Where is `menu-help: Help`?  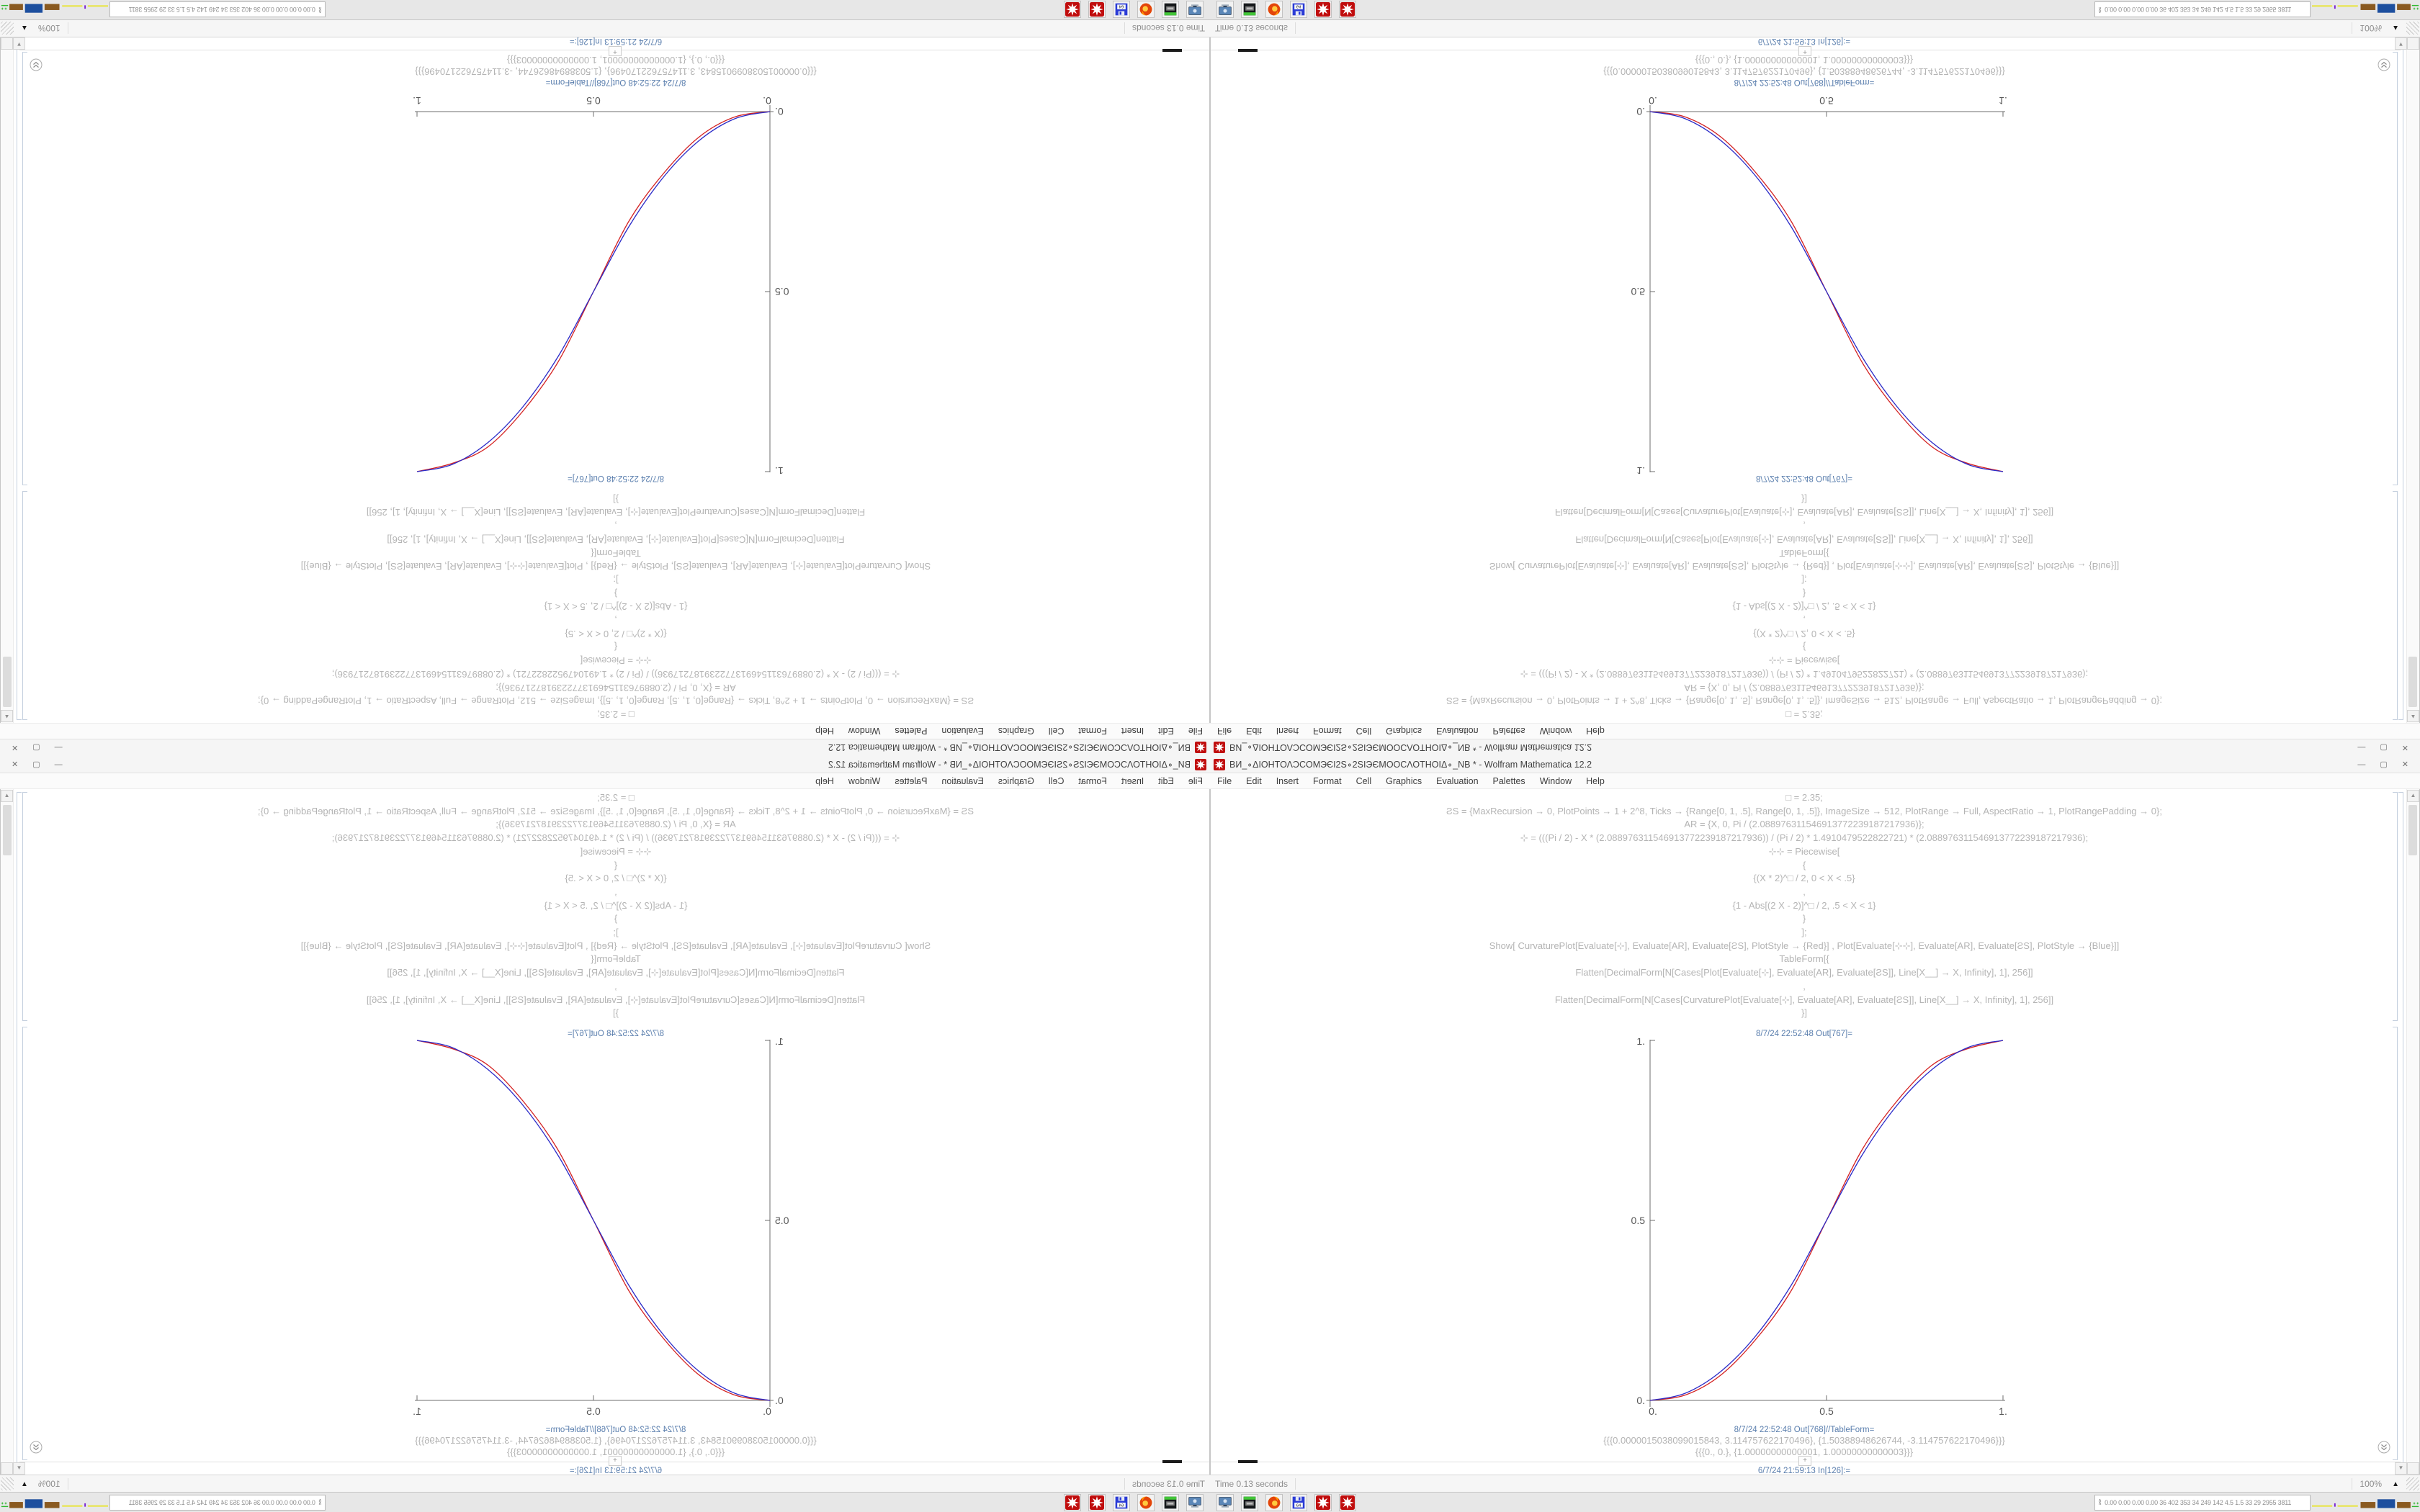
menu-help: Help is located at coordinates (824, 780).